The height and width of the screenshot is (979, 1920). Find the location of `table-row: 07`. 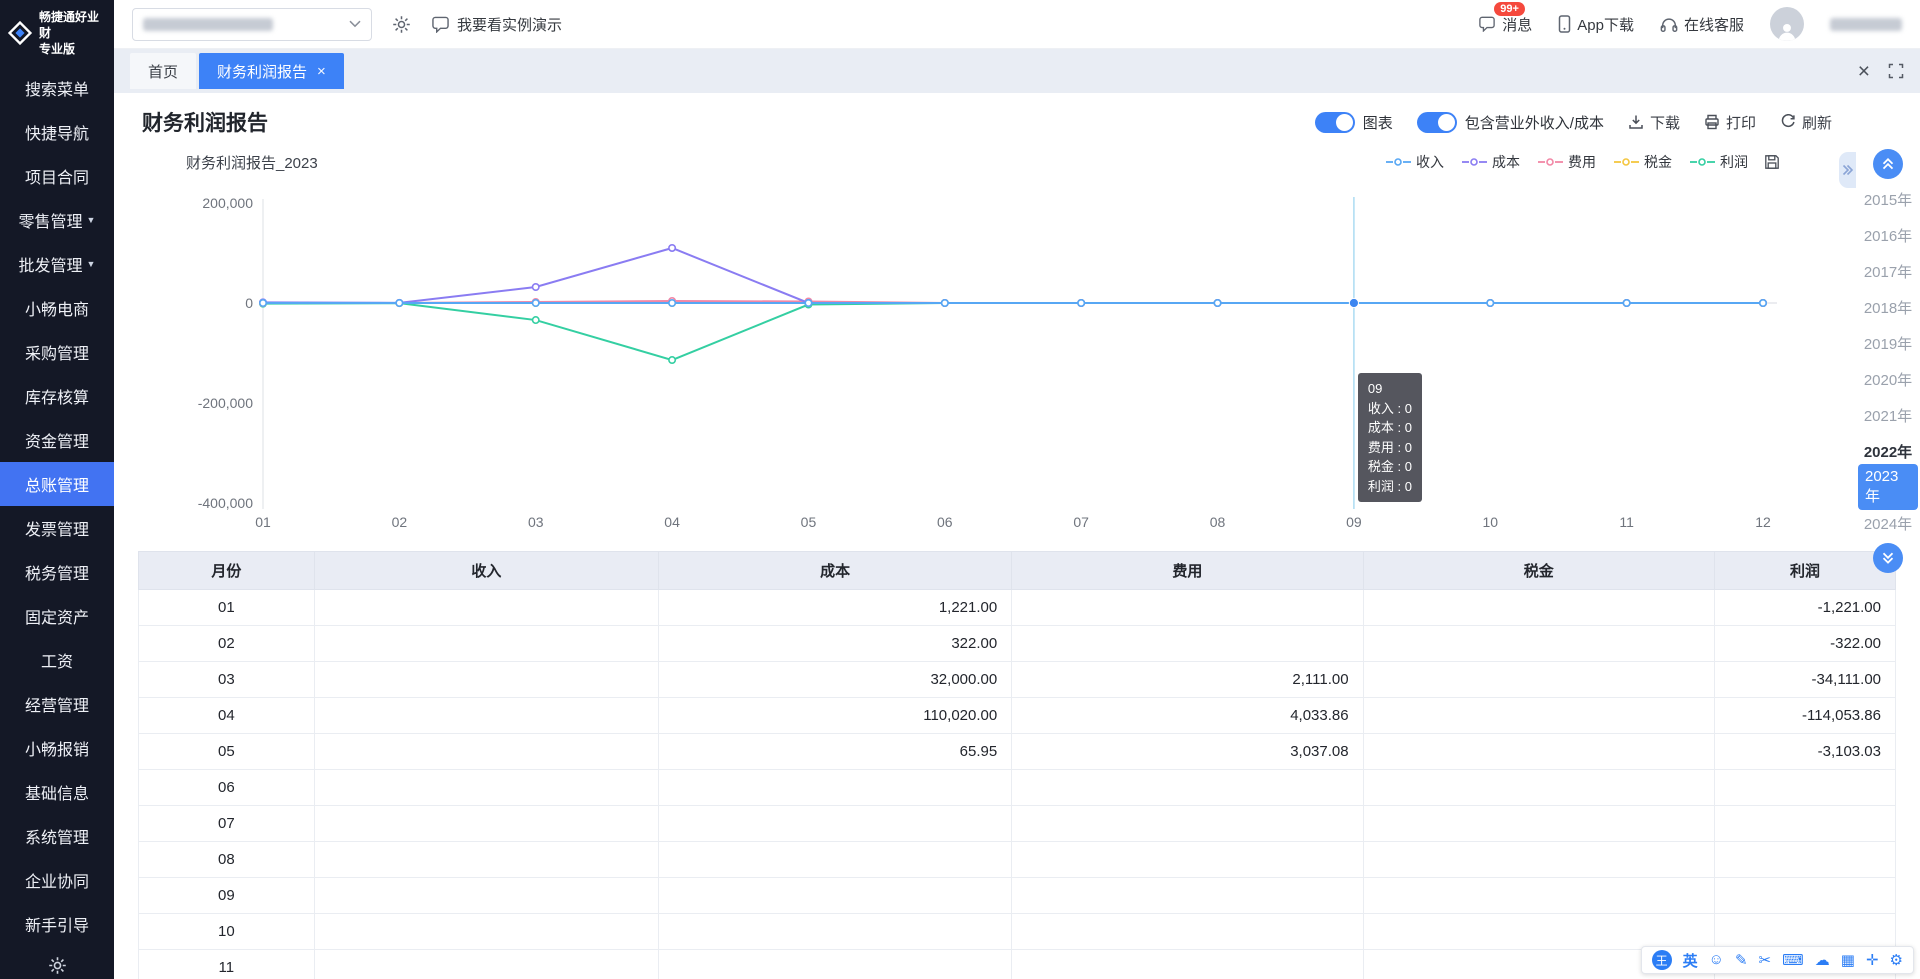

table-row: 07 is located at coordinates (1017, 823).